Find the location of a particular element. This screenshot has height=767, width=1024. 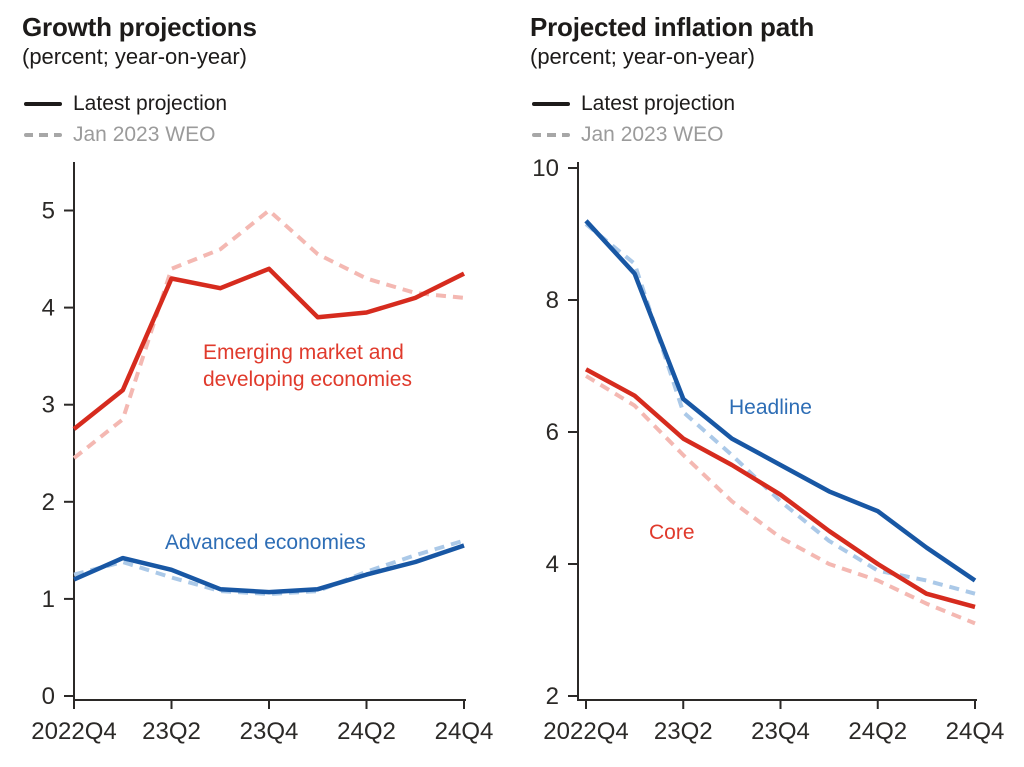

inflation-chart-subtitle: (percent; year-on-year) is located at coordinates (642, 56).